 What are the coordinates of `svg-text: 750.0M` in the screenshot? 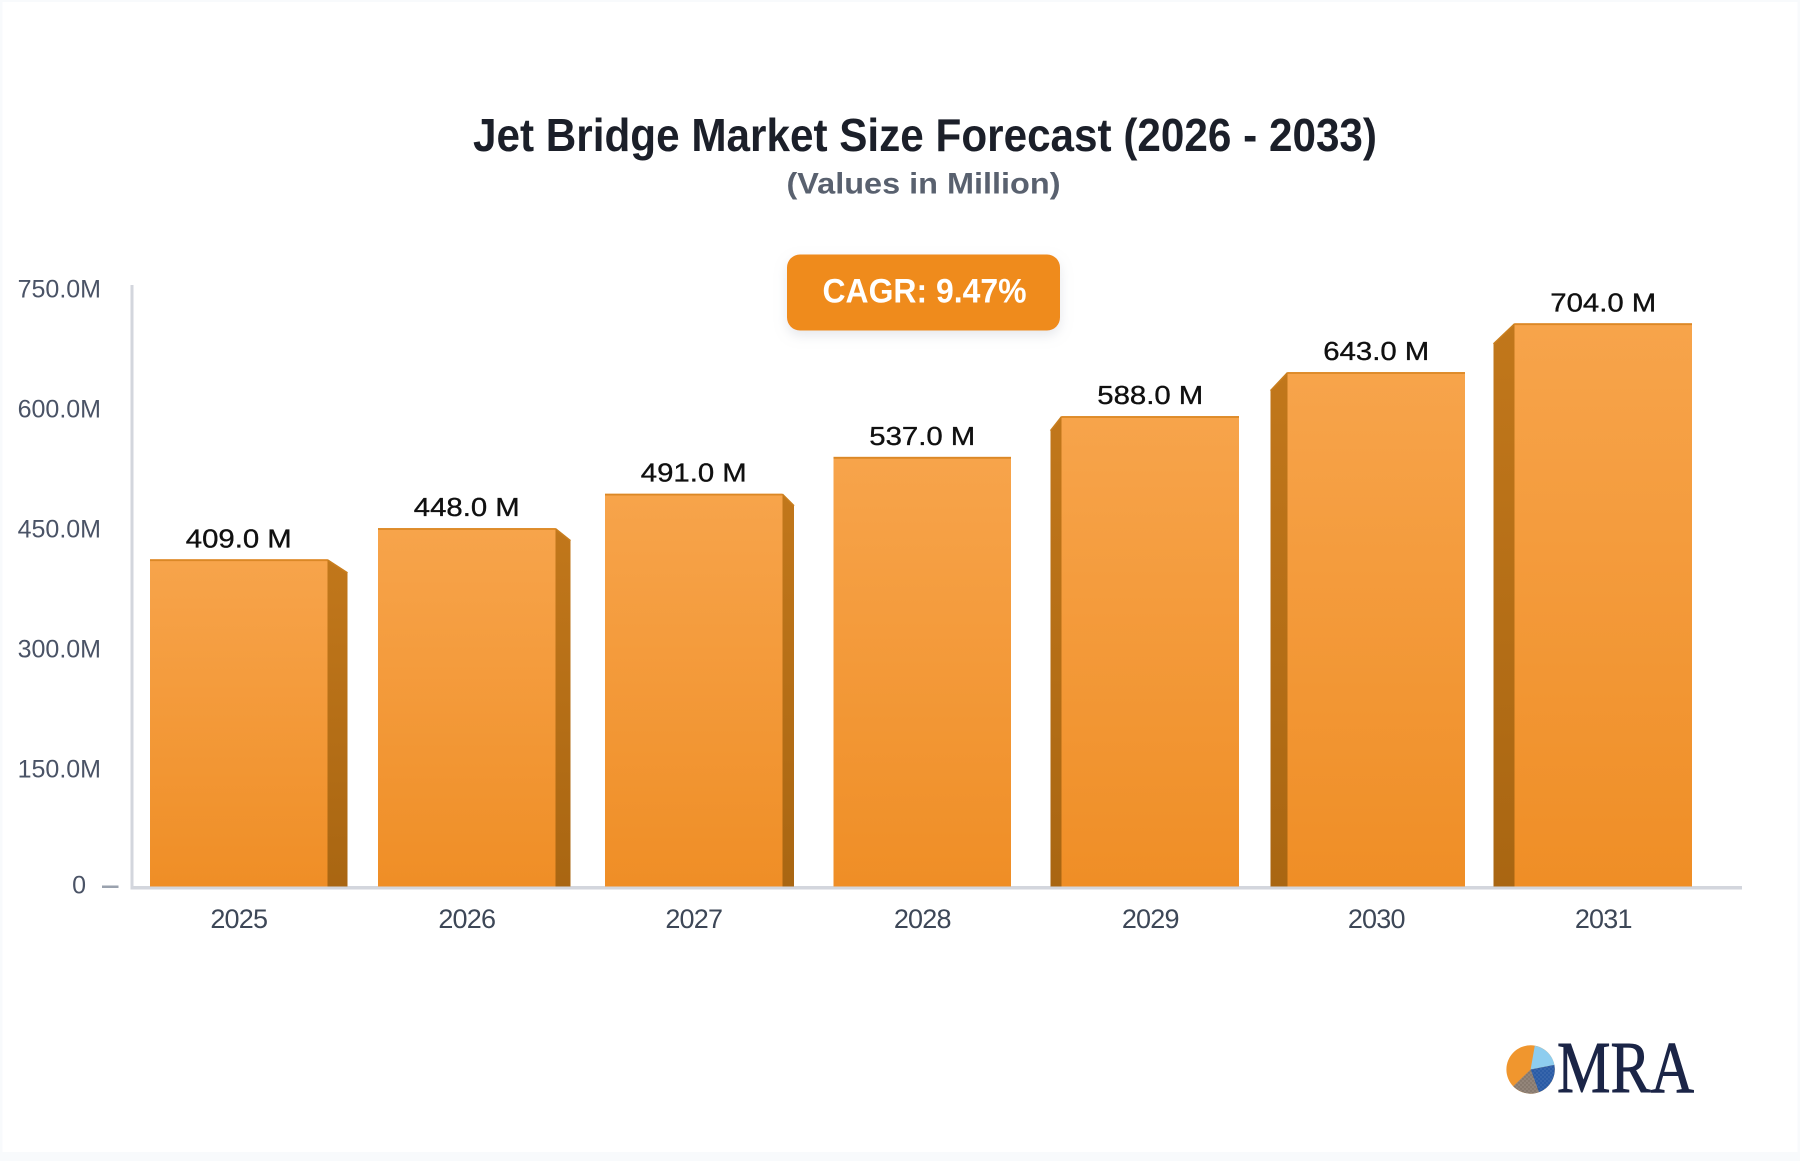 It's located at (59, 290).